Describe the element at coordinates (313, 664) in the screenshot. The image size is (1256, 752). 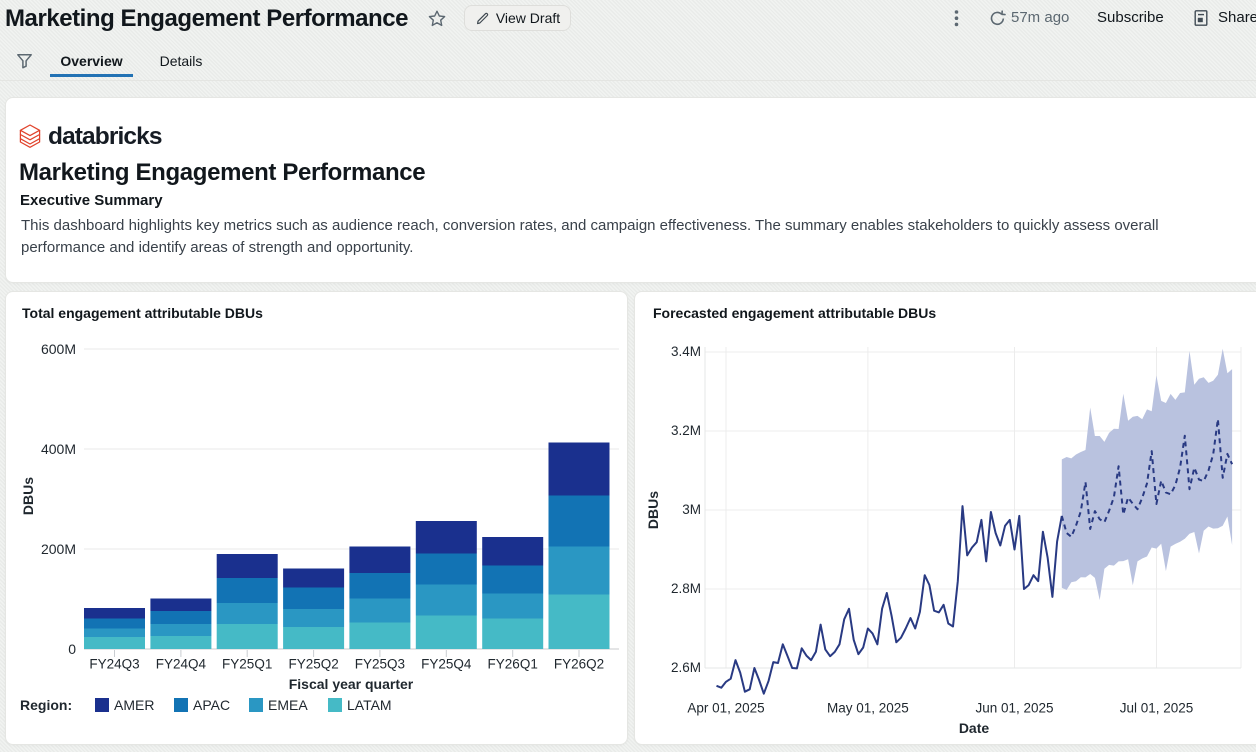
I see `svg-text: FY25Q2` at that location.